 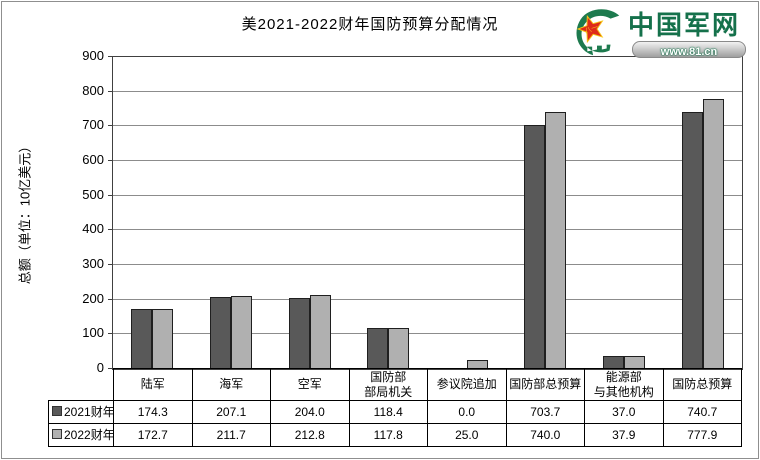 I want to click on site-logo: 八一 中国军网 www.81.cn, so click(x=661, y=35).